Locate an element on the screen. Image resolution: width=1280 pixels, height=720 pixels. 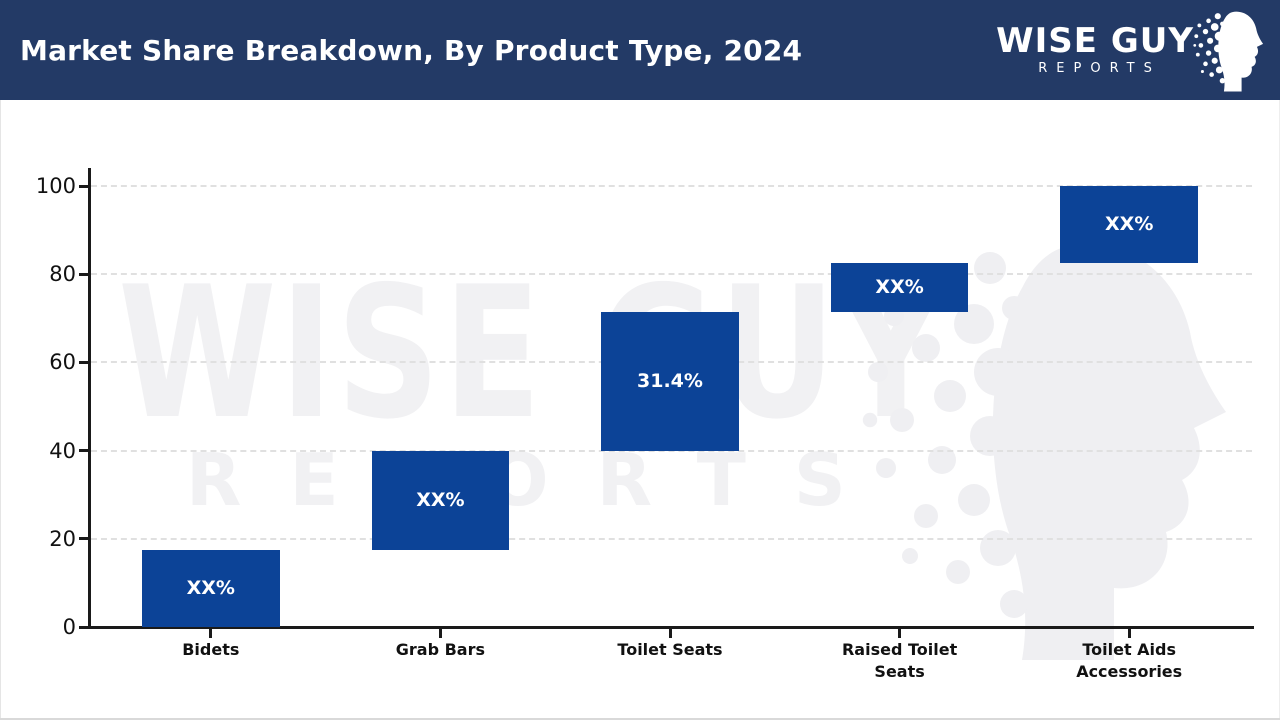
brand-logo: WISE GUY REPORTS is located at coordinates (1138, 50).